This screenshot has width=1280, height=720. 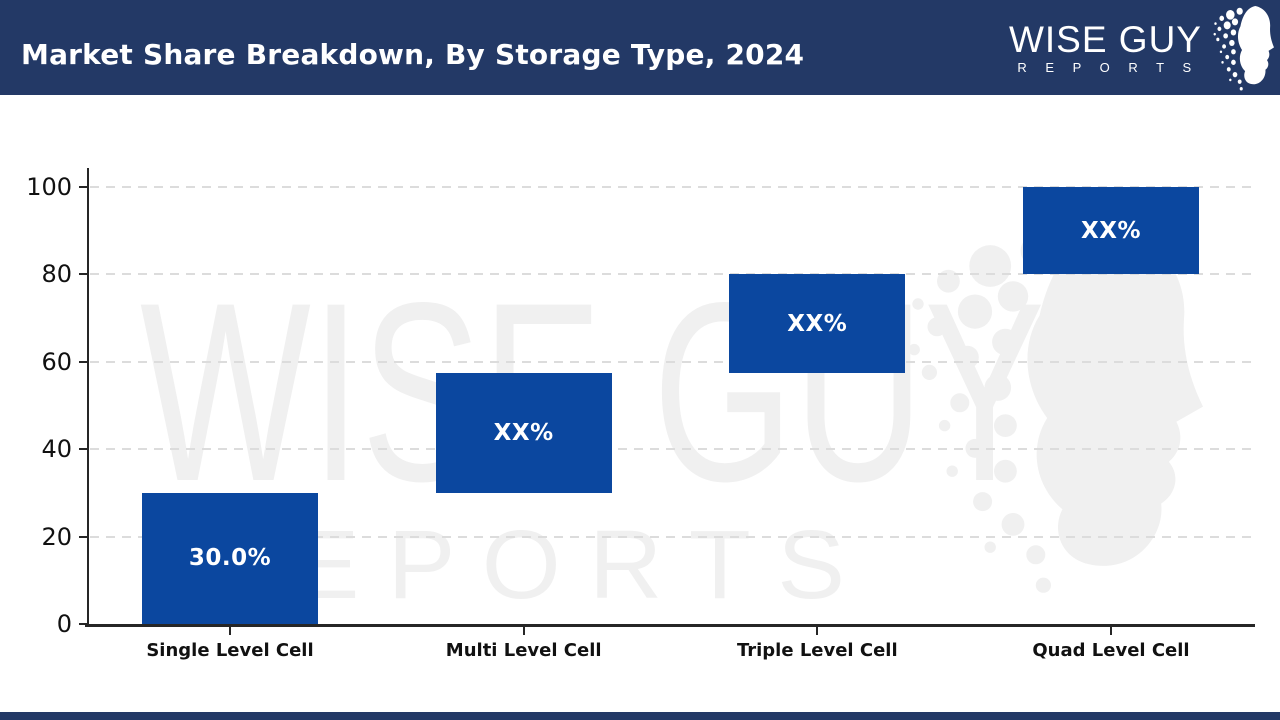 What do you see at coordinates (1111, 631) in the screenshot?
I see `x-tick-quad-level-cell` at bounding box center [1111, 631].